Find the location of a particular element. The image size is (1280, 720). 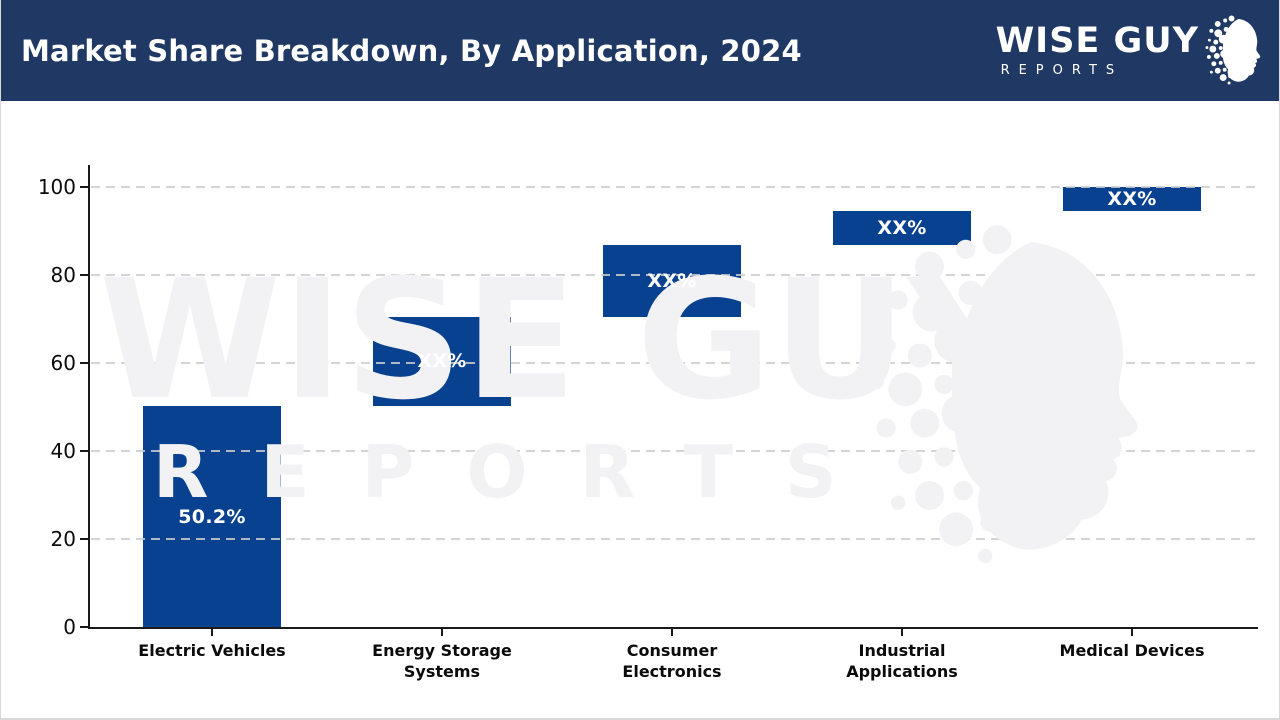

y-tick-label: 40 is located at coordinates (63, 451).